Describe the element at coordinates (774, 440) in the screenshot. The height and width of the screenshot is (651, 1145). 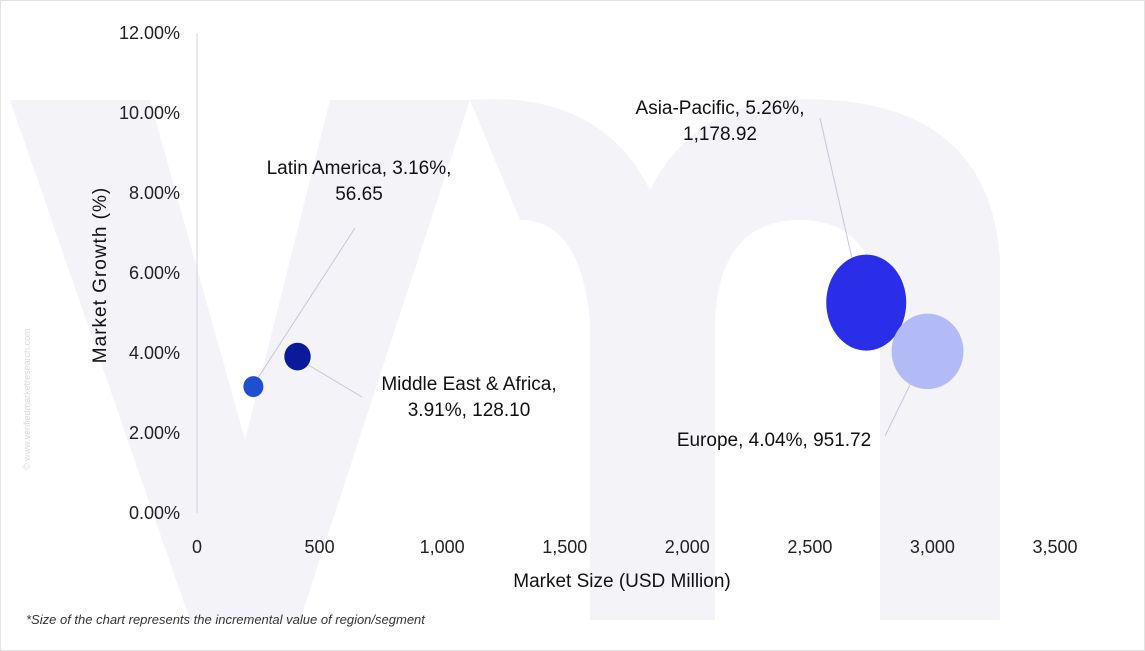
I see `data-label-europe: Europe, 4.04%, 951.72` at that location.